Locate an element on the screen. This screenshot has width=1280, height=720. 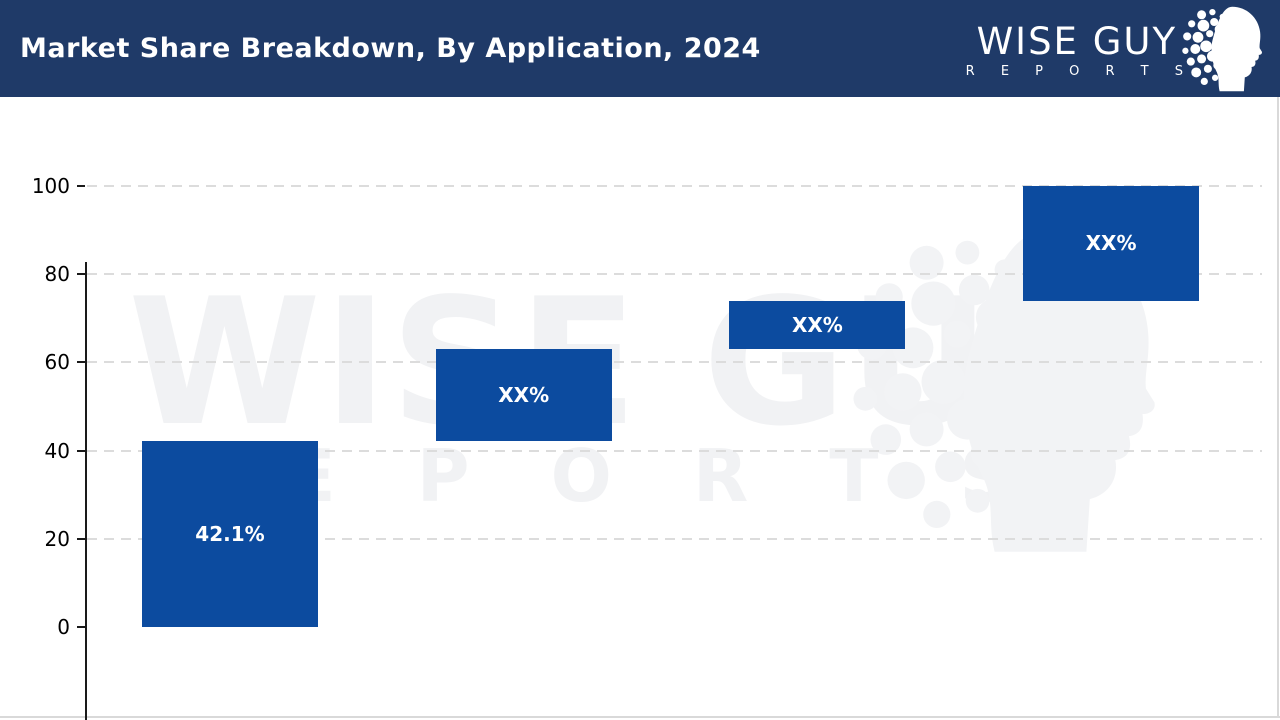
y-tick-label: 0 is located at coordinates (63, 627).